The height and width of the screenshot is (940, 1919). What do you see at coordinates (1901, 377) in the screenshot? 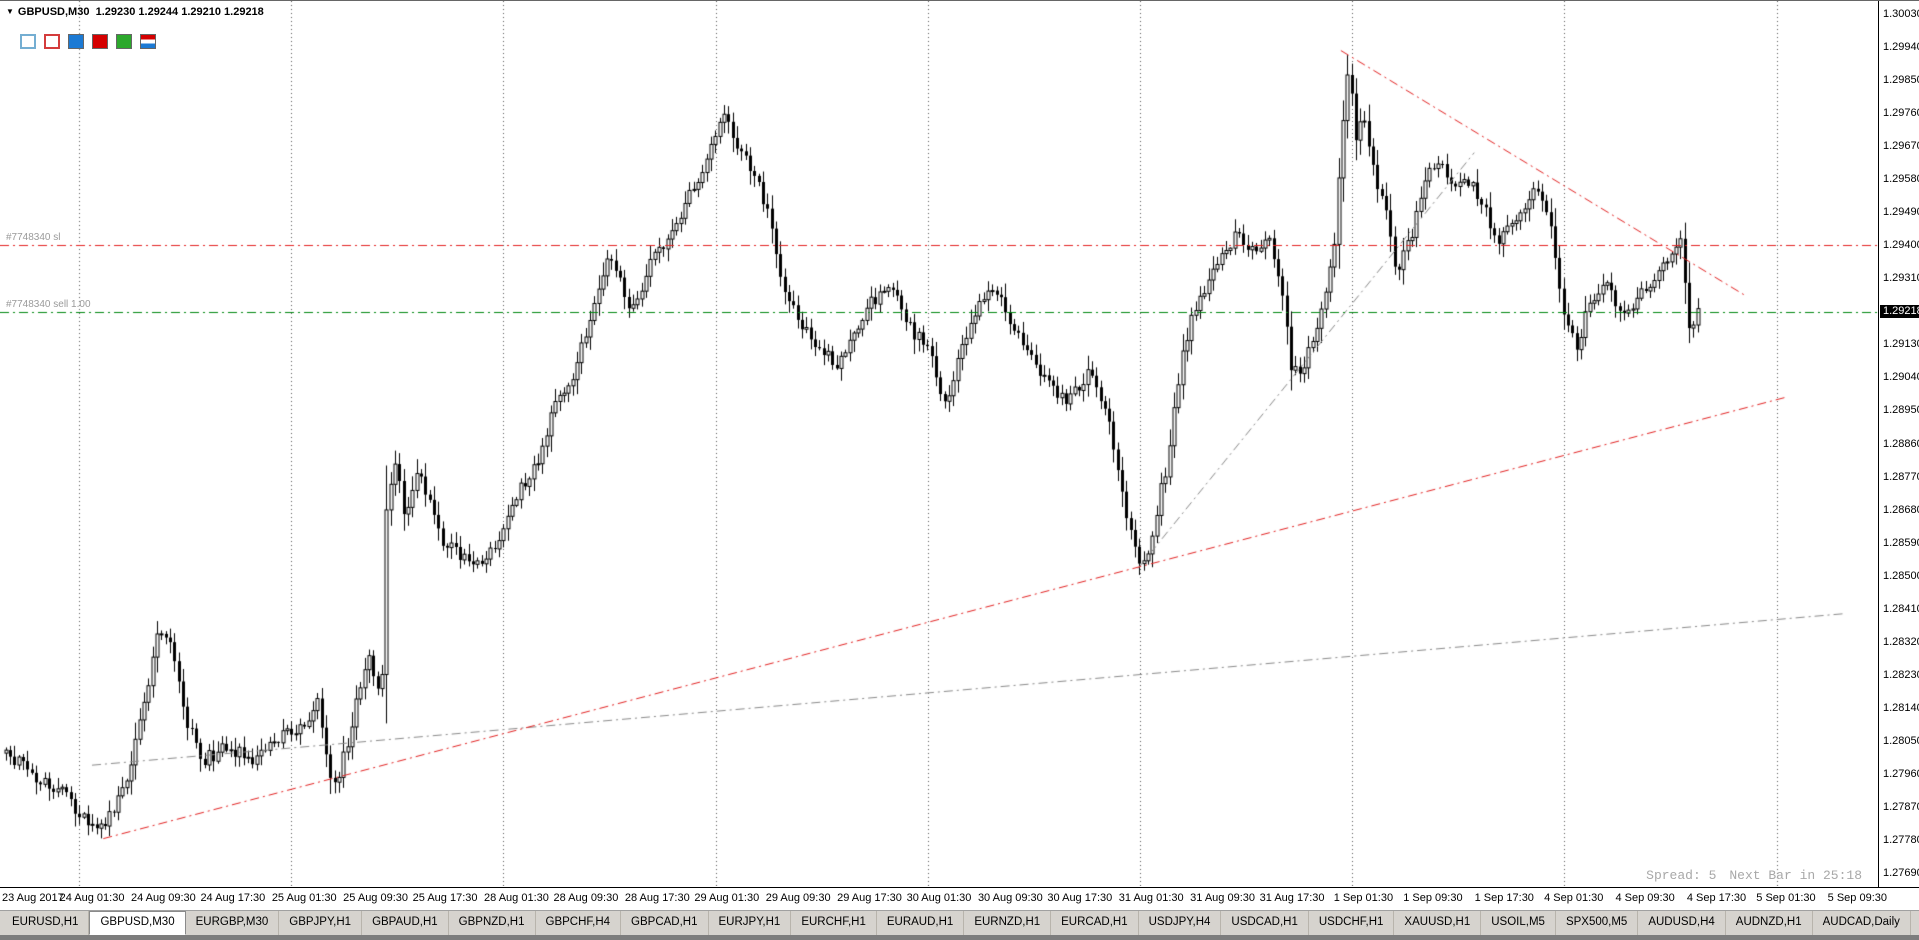
I see `price-tick-label: 1.29040` at bounding box center [1901, 377].